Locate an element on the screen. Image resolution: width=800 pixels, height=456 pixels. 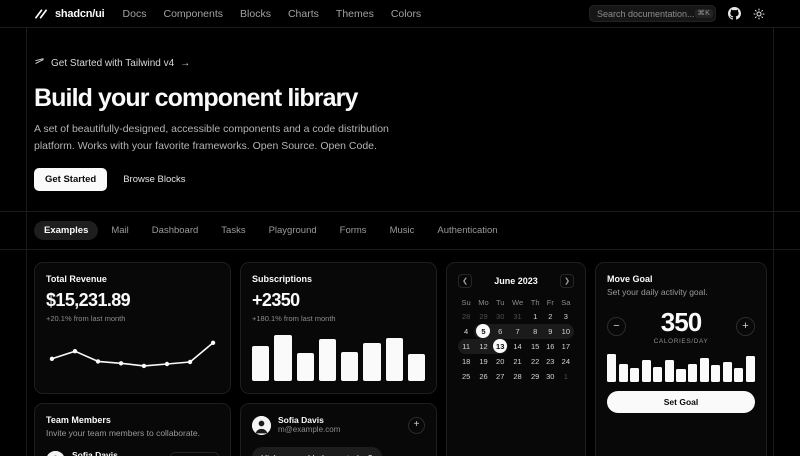
calendar-day: 7 is located at coordinates (517, 331).